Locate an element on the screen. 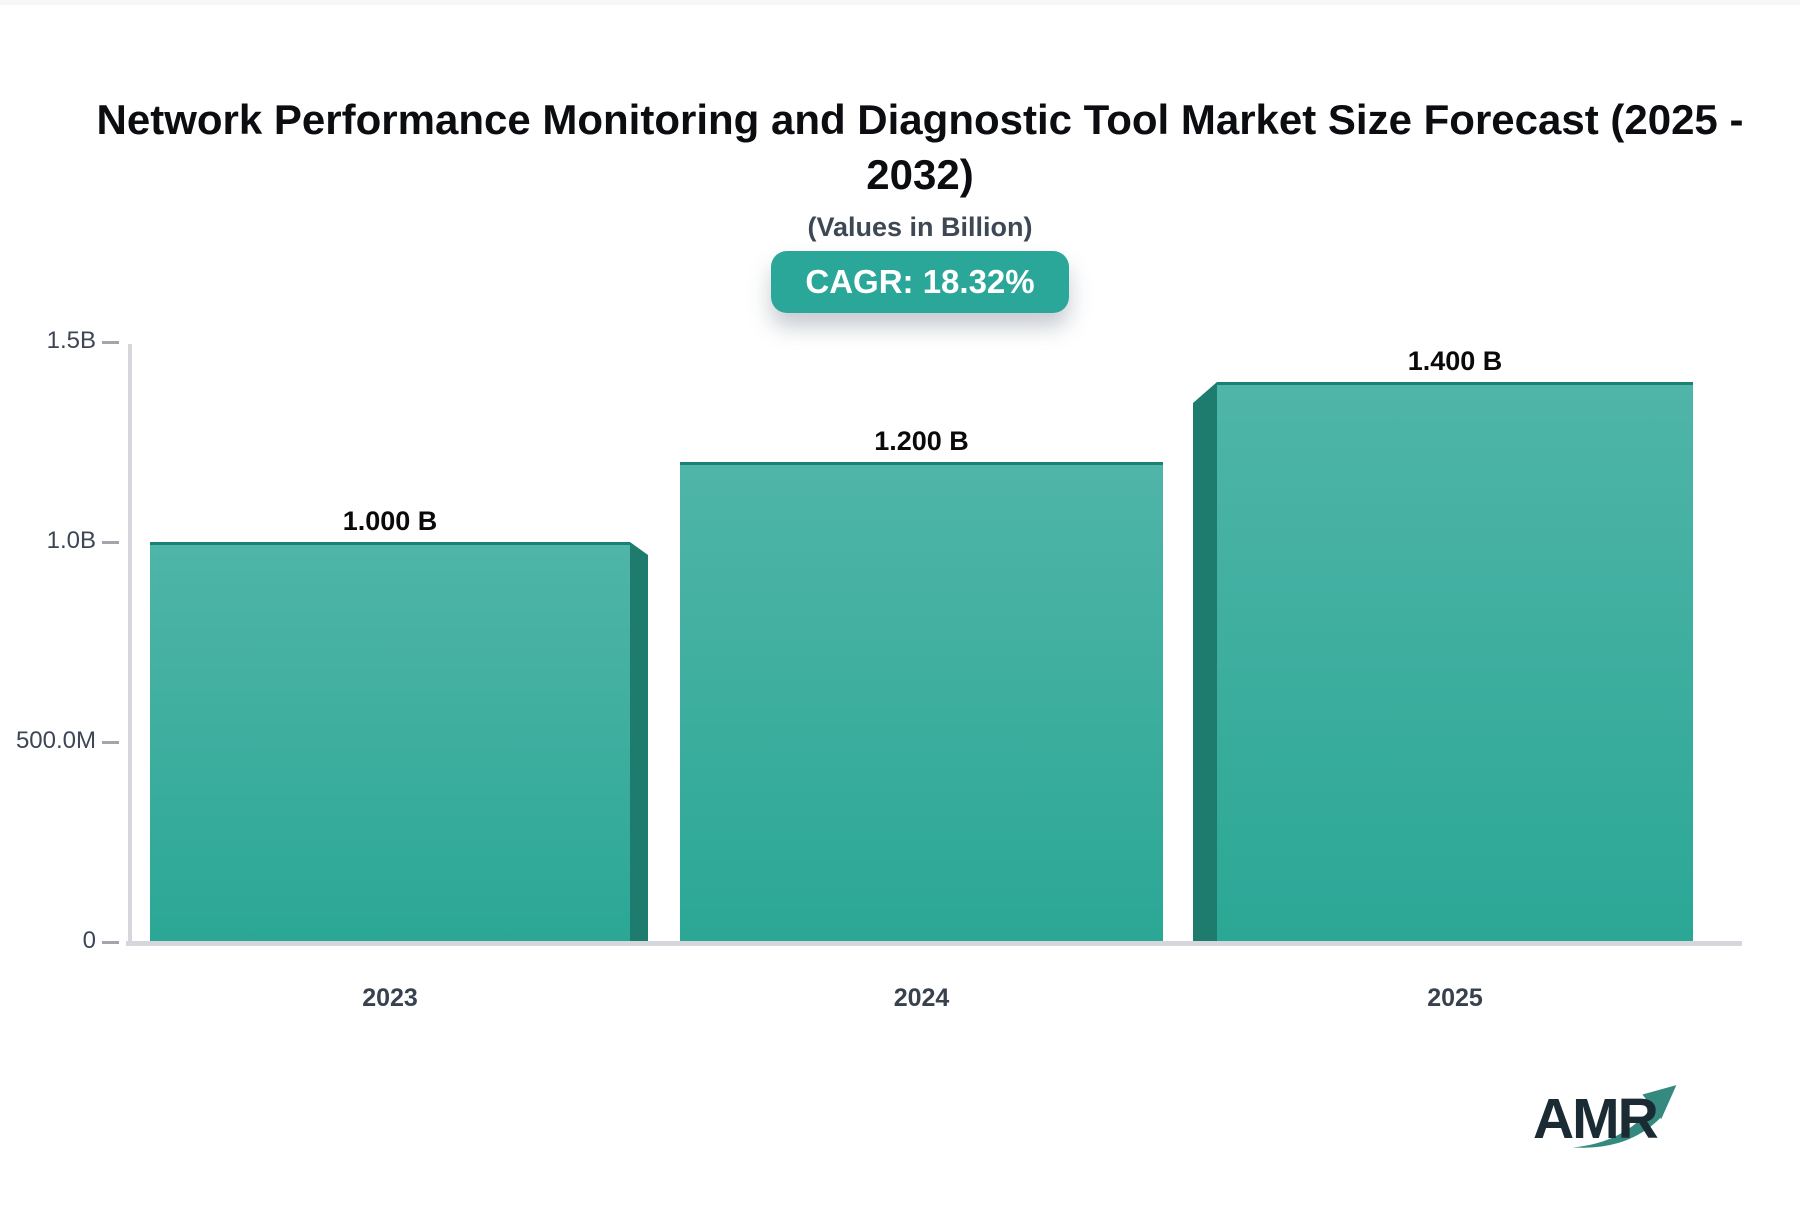 The image size is (1800, 1212). bar-2025 is located at coordinates (1455, 661).